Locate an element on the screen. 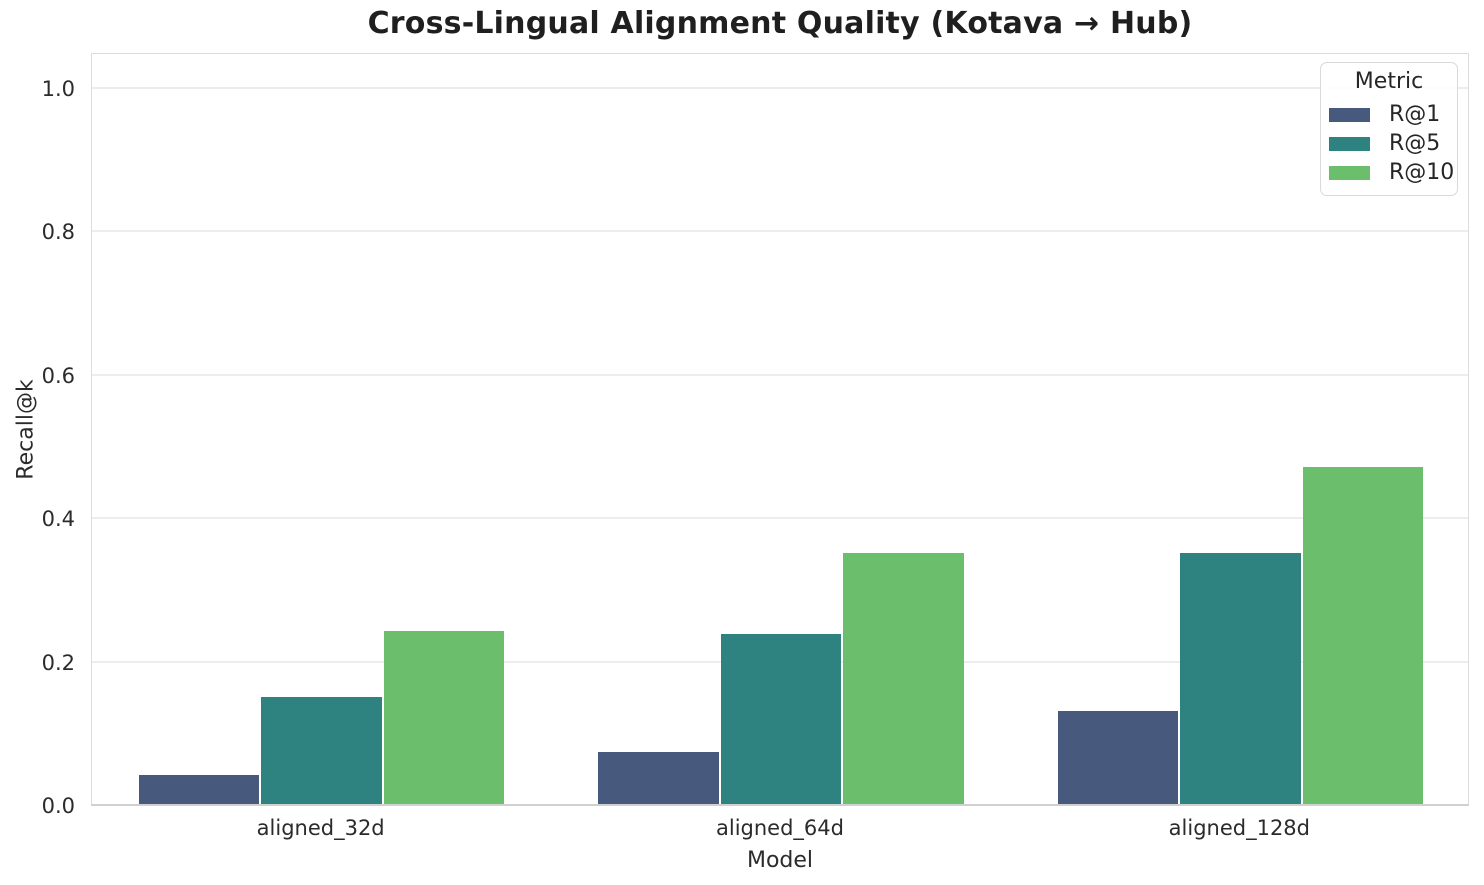 The image size is (1484, 885). x-tick-aligned-32d: aligned_32d is located at coordinates (320, 828).